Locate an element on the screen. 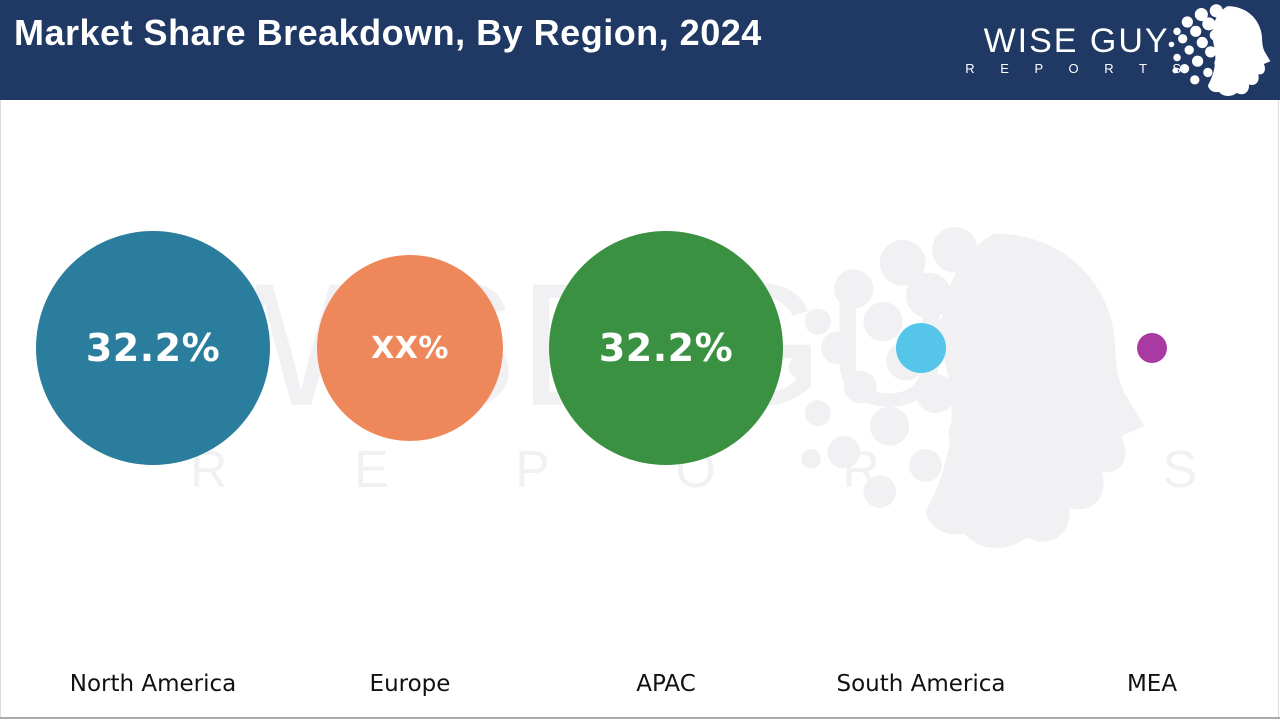  category-label-europe: Europe is located at coordinates (410, 684).